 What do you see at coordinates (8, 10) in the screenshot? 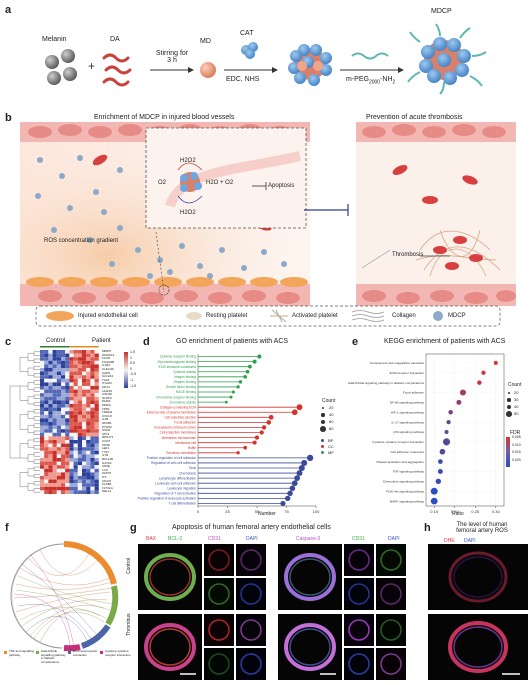
I see `panel-a-label: a` at bounding box center [8, 10].